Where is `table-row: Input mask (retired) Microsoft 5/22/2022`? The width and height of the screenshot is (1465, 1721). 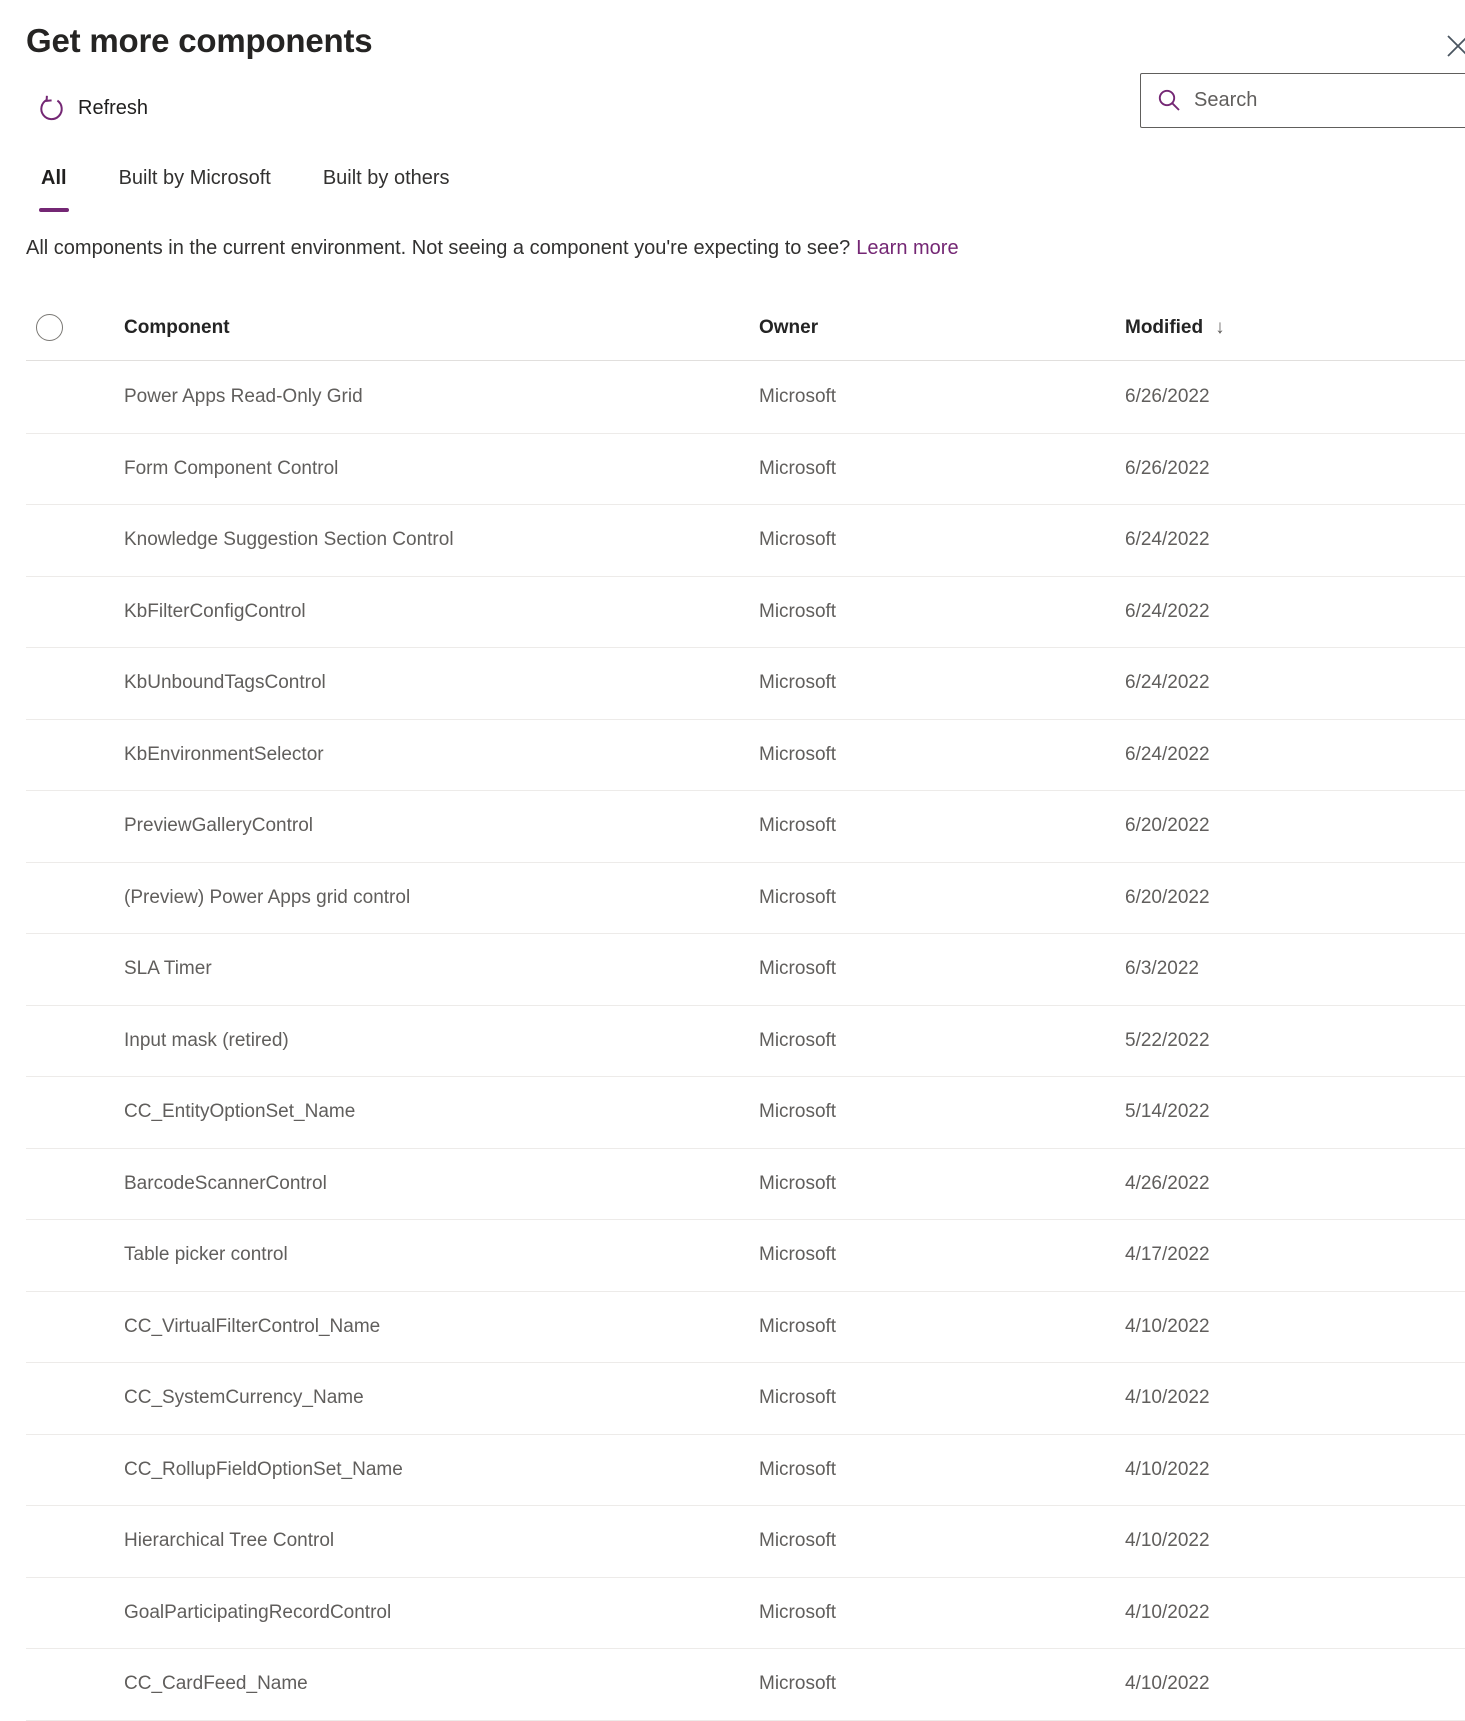
table-row: Input mask (retired) Microsoft 5/22/2022 is located at coordinates (745, 1041).